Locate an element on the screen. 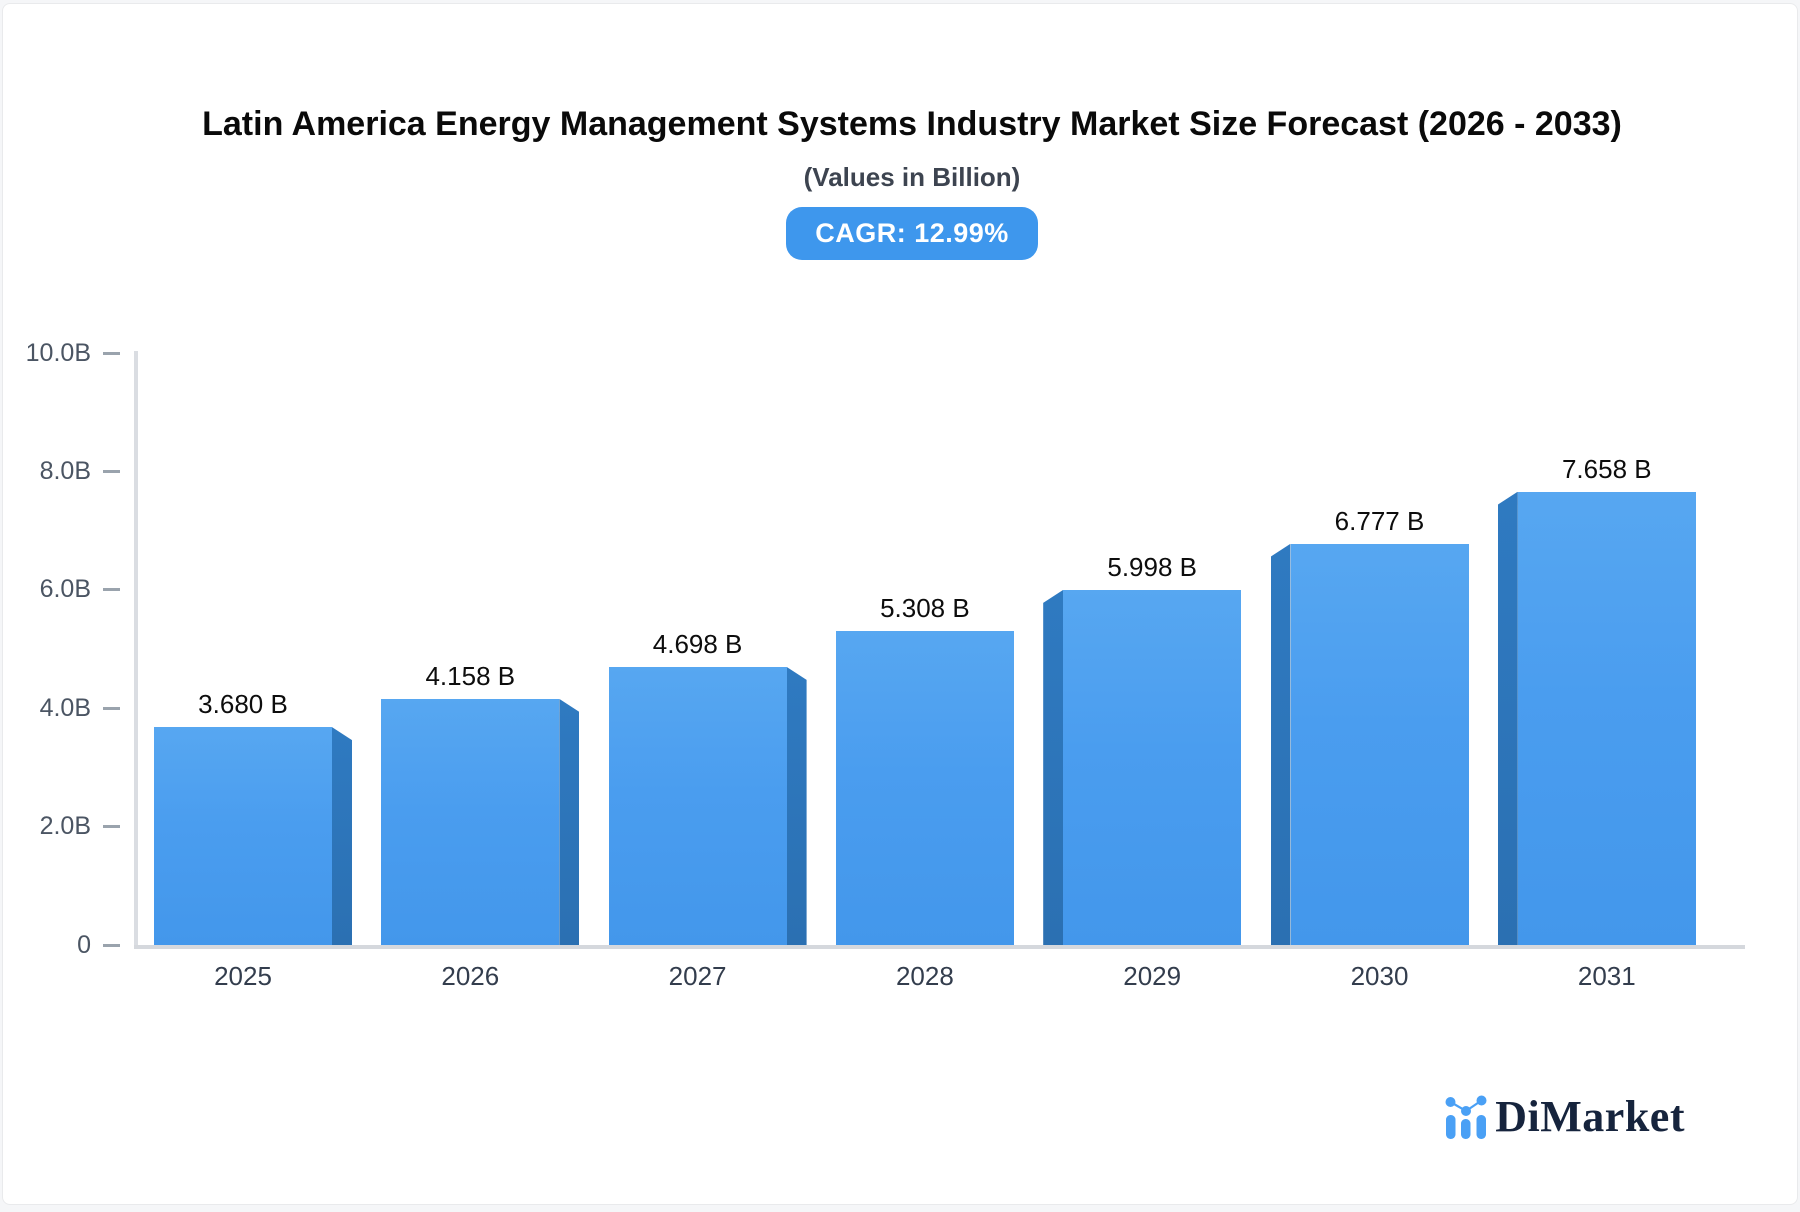 The width and height of the screenshot is (1800, 1212). cagr-badge: CAGR: 12.99% is located at coordinates (912, 233).